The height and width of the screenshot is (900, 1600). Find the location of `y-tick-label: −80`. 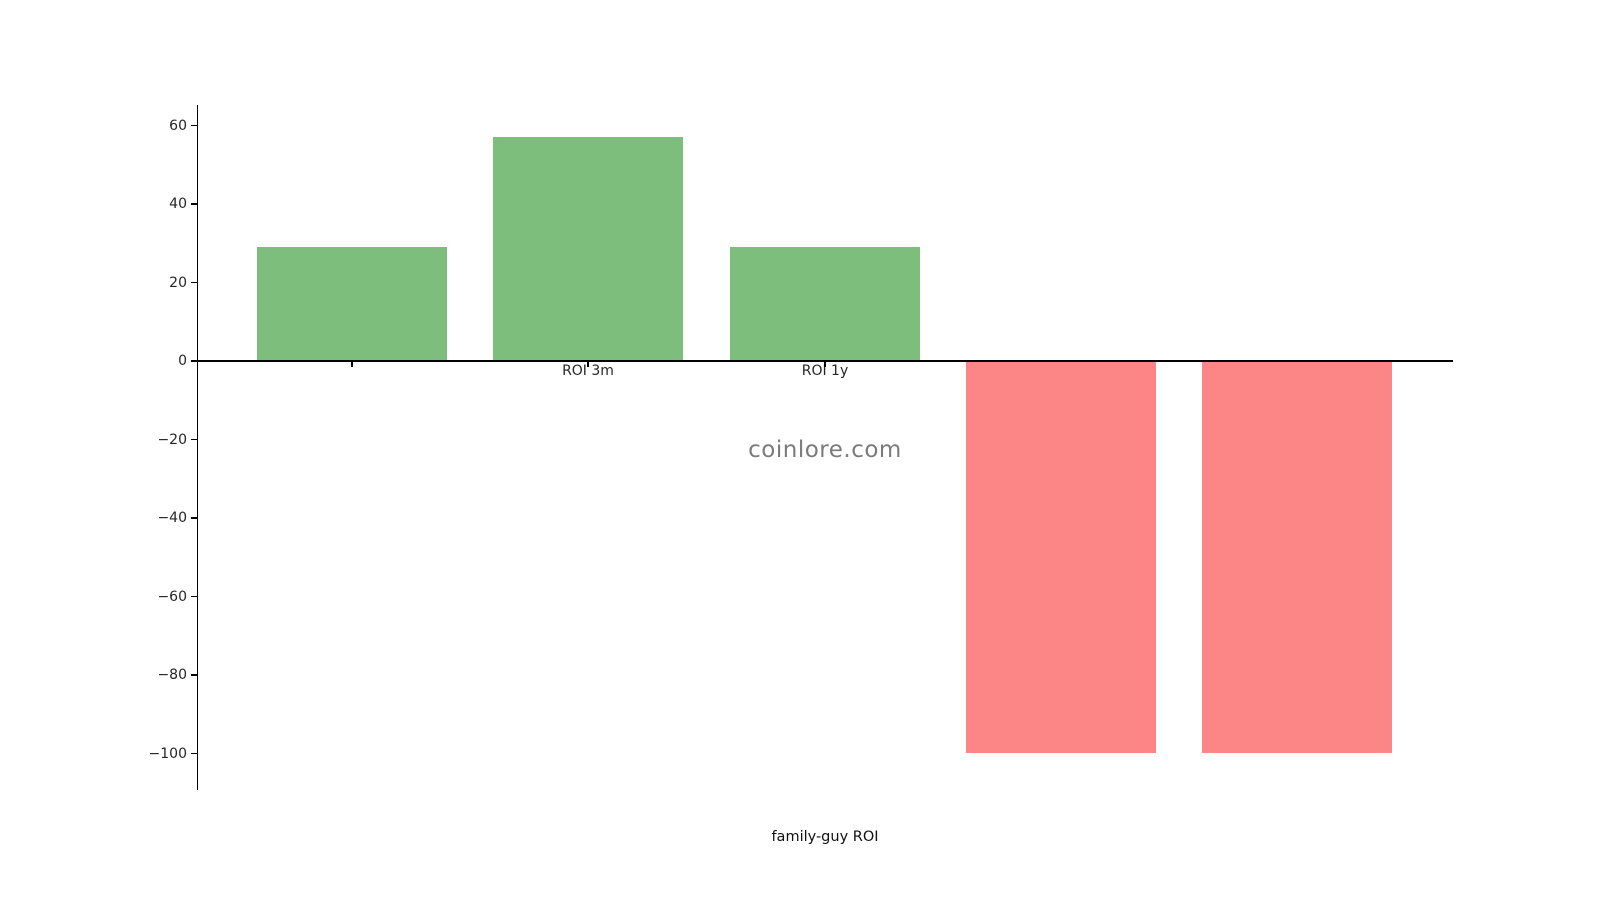

y-tick-label: −80 is located at coordinates (172, 675).